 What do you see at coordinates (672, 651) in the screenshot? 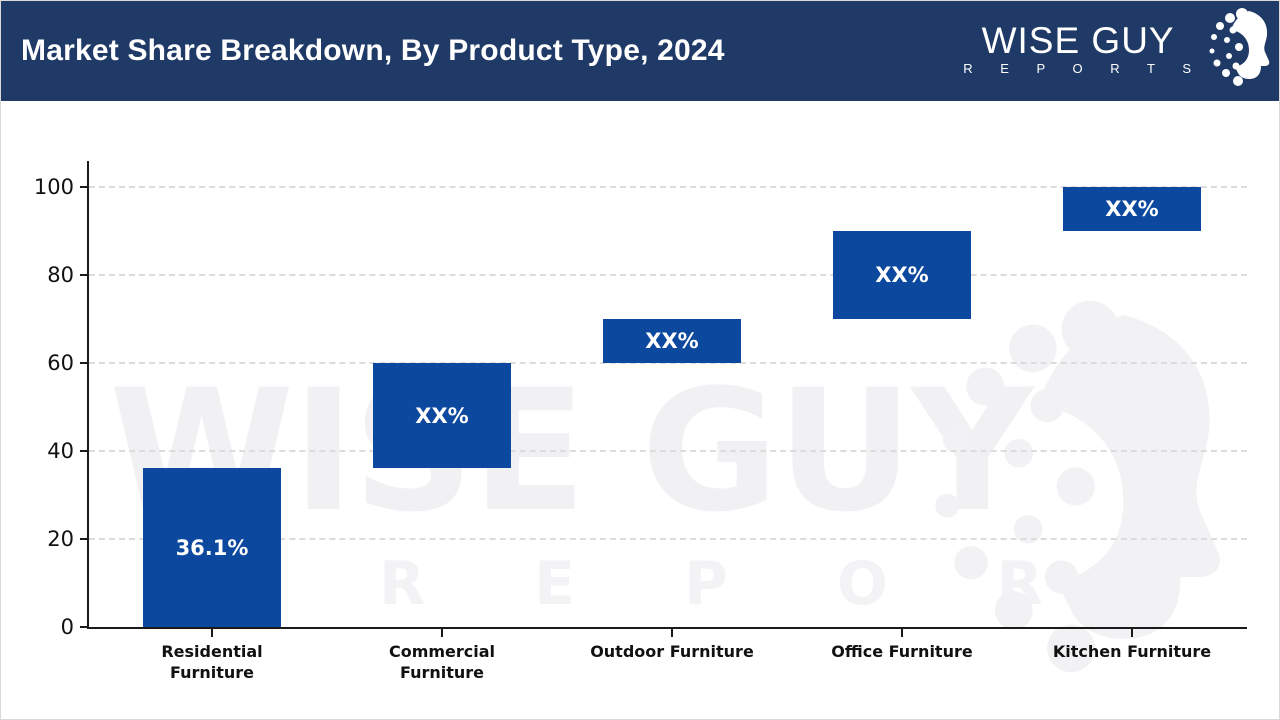
I see `x-axis-category-label: Outdoor Furniture` at bounding box center [672, 651].